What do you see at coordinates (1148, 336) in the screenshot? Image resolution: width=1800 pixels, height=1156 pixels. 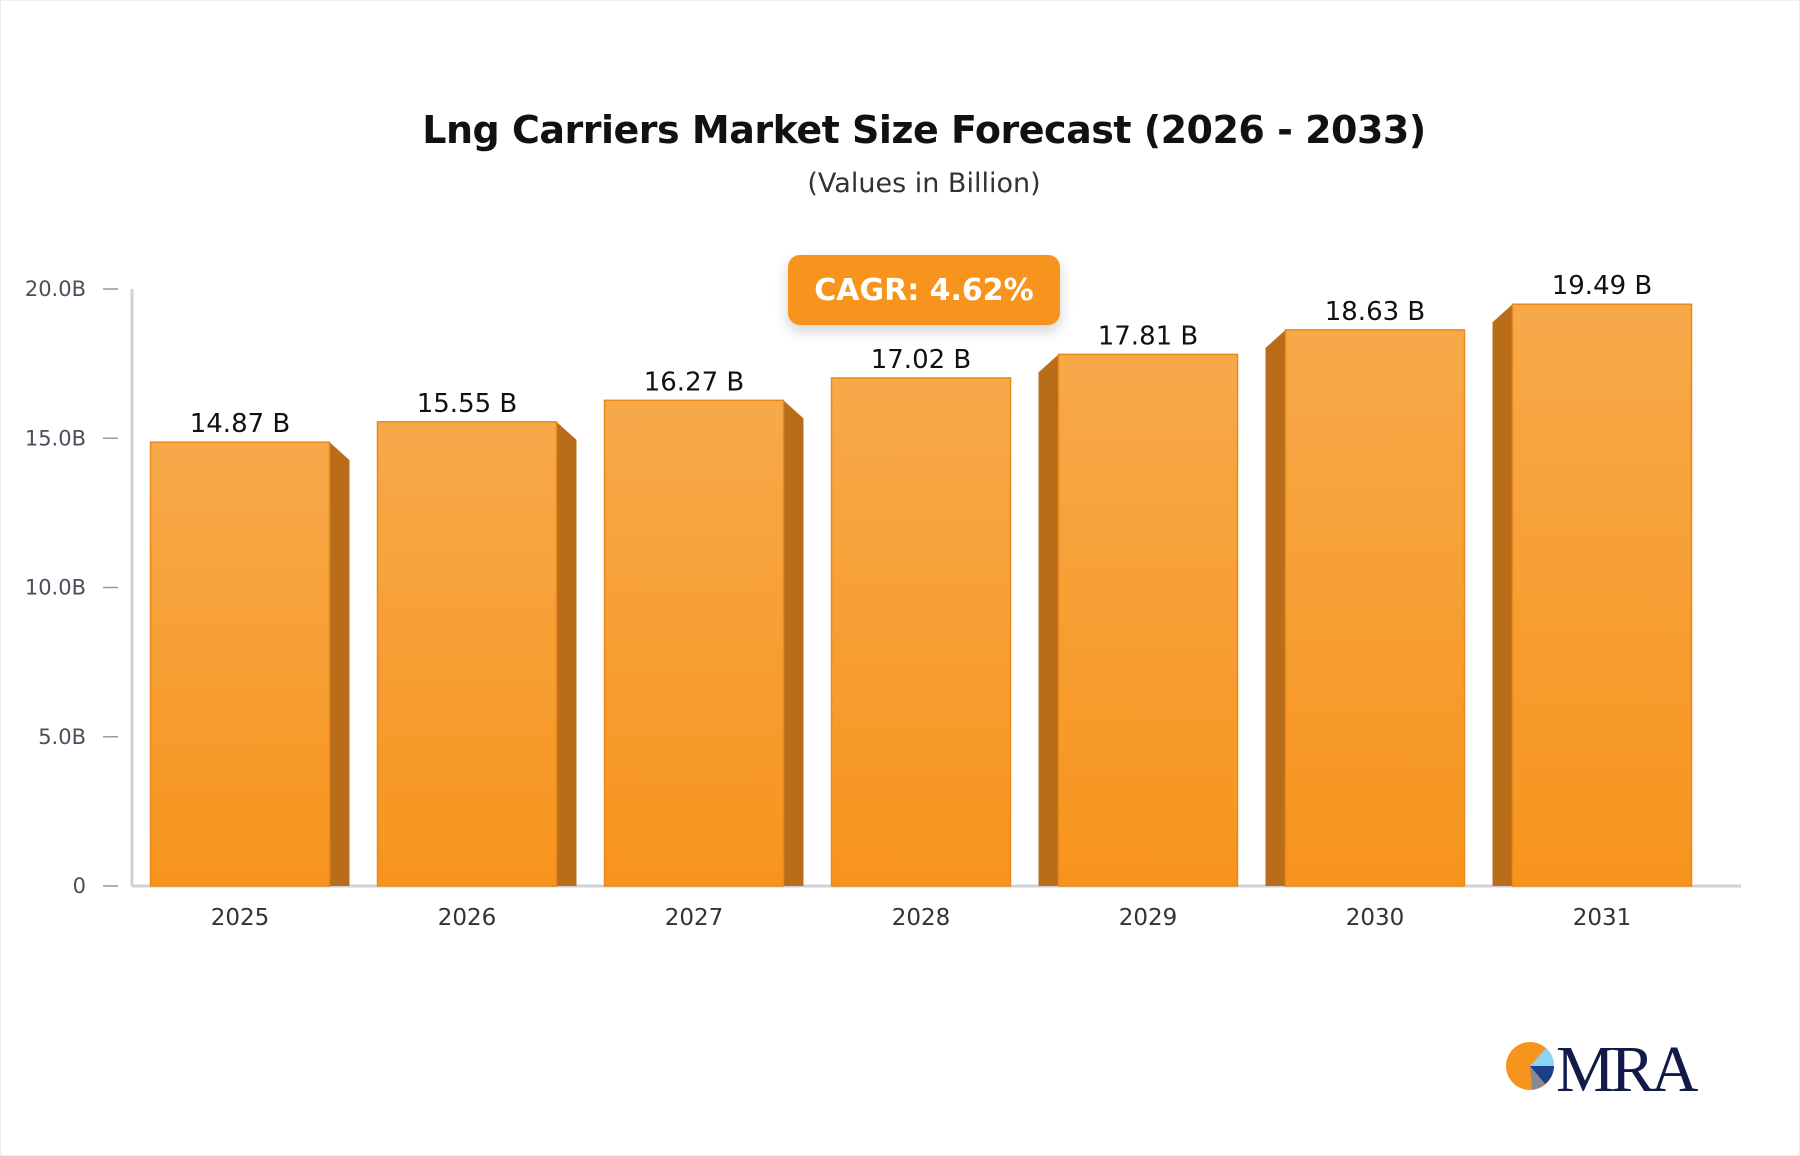 I see `data-label: 17.81 B` at bounding box center [1148, 336].